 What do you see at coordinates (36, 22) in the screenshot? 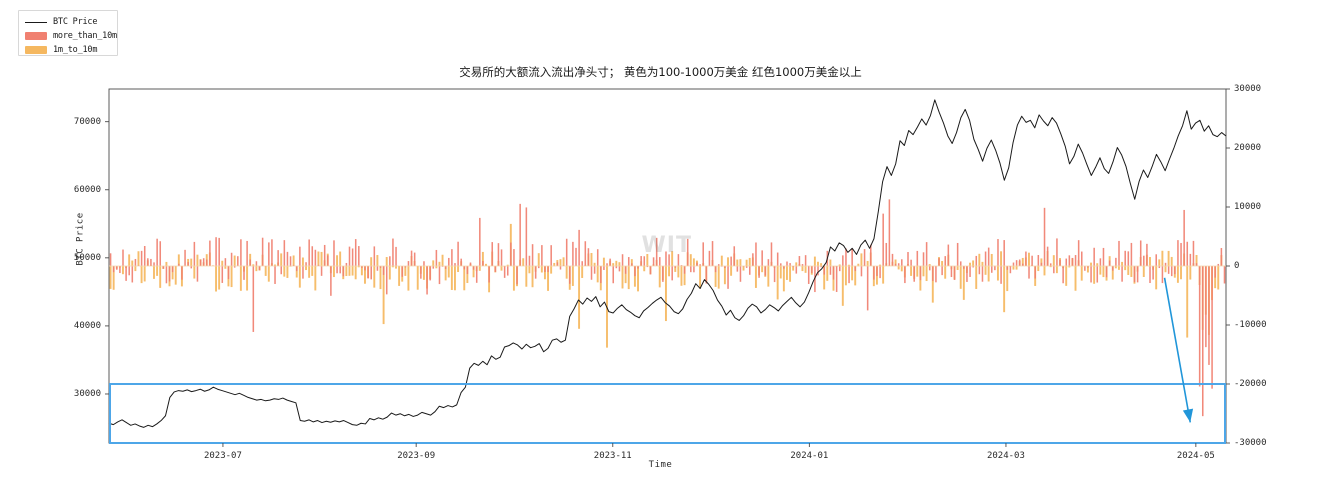
I see `legend-line-swatch` at bounding box center [36, 22].